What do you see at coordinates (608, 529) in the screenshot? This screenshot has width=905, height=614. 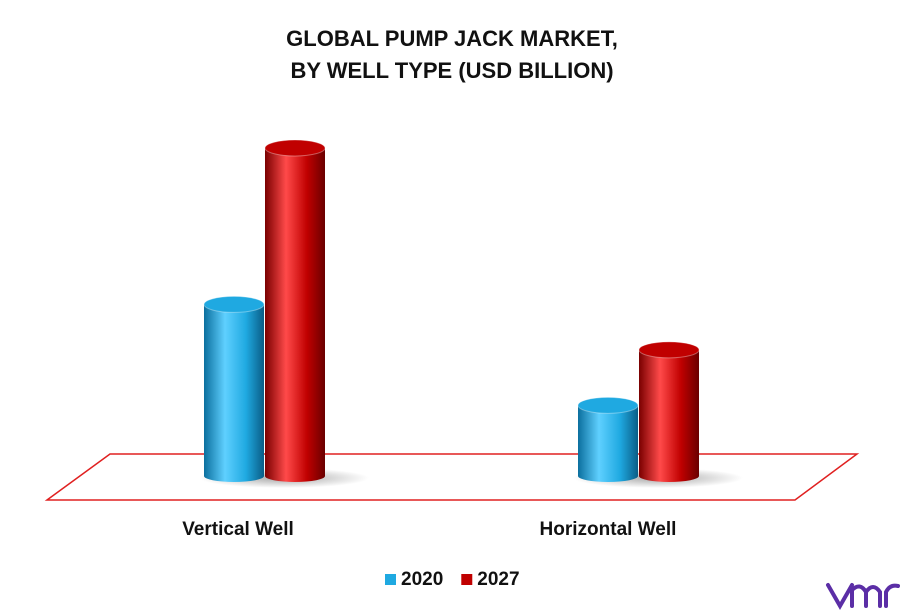 I see `x-tick-label: Horizontal Well` at bounding box center [608, 529].